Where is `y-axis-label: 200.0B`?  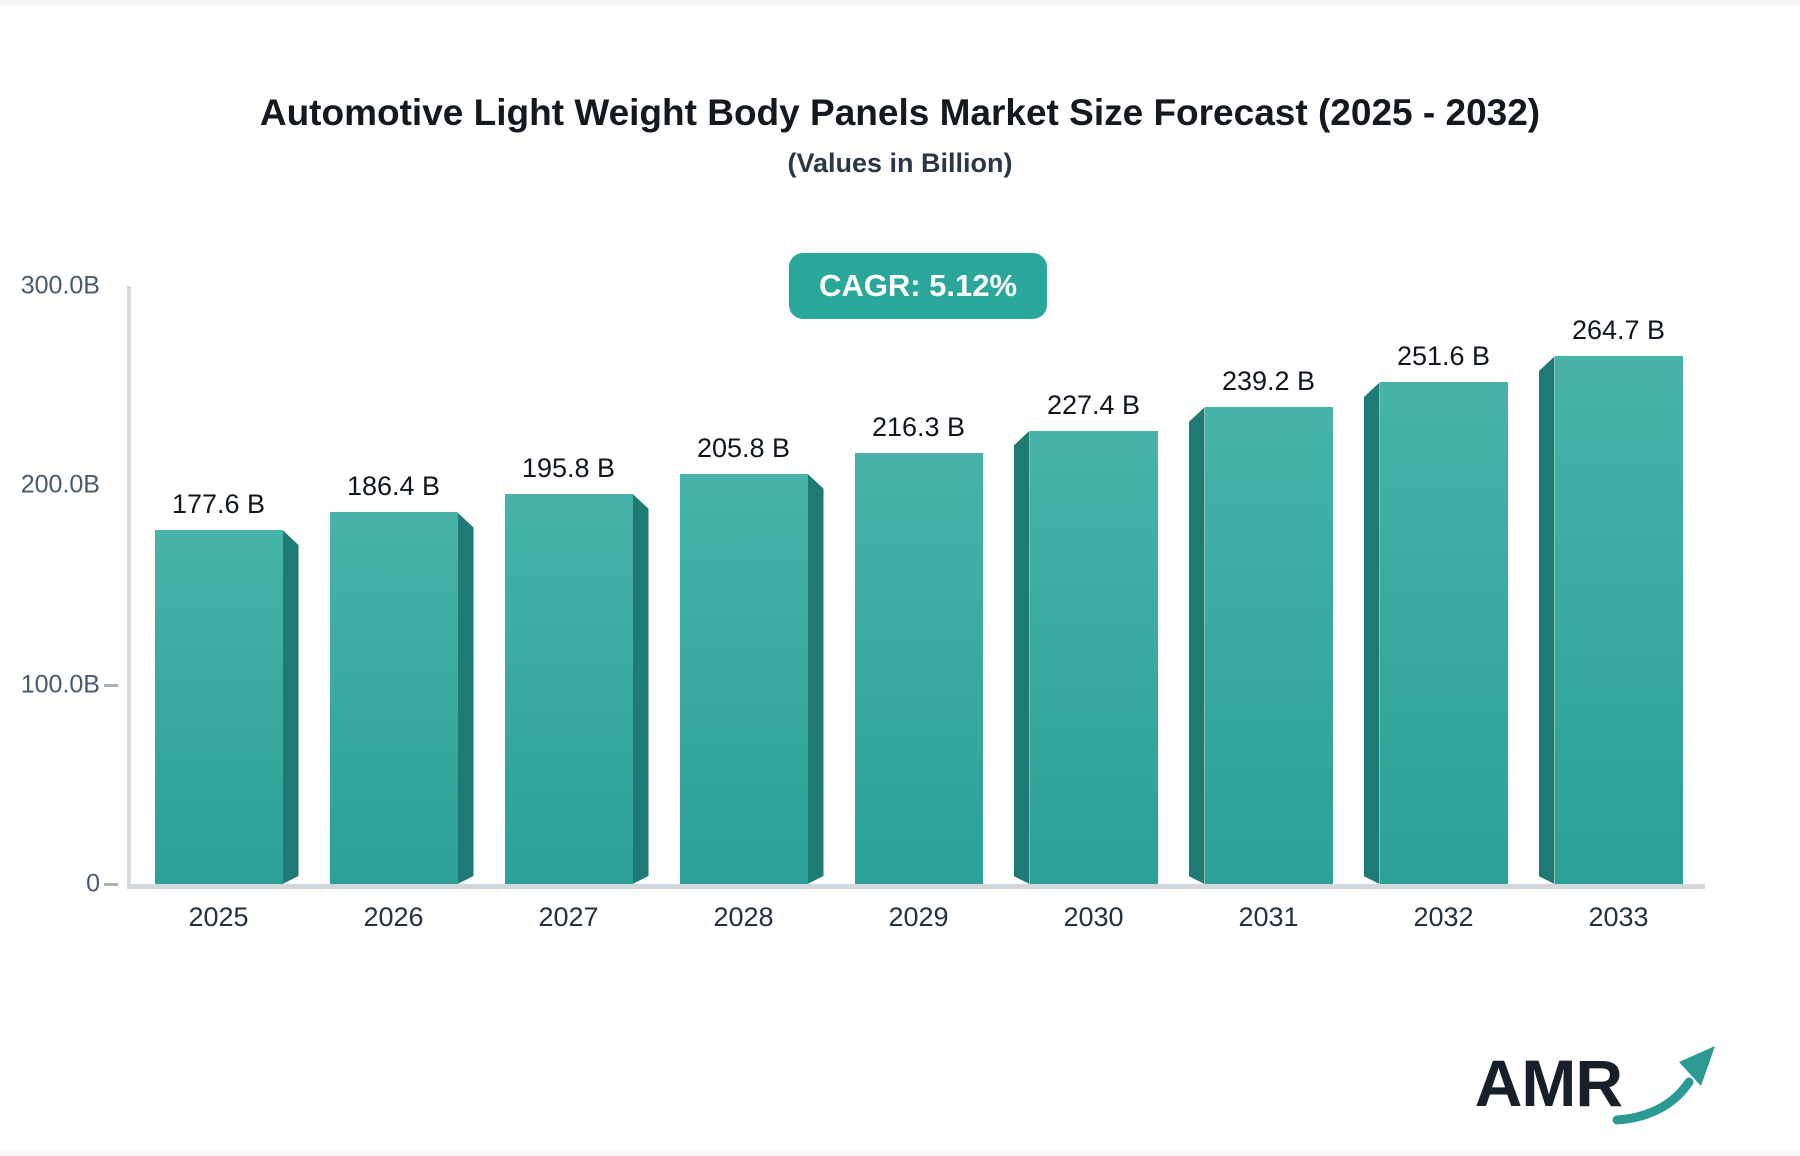 y-axis-label: 200.0B is located at coordinates (60, 484).